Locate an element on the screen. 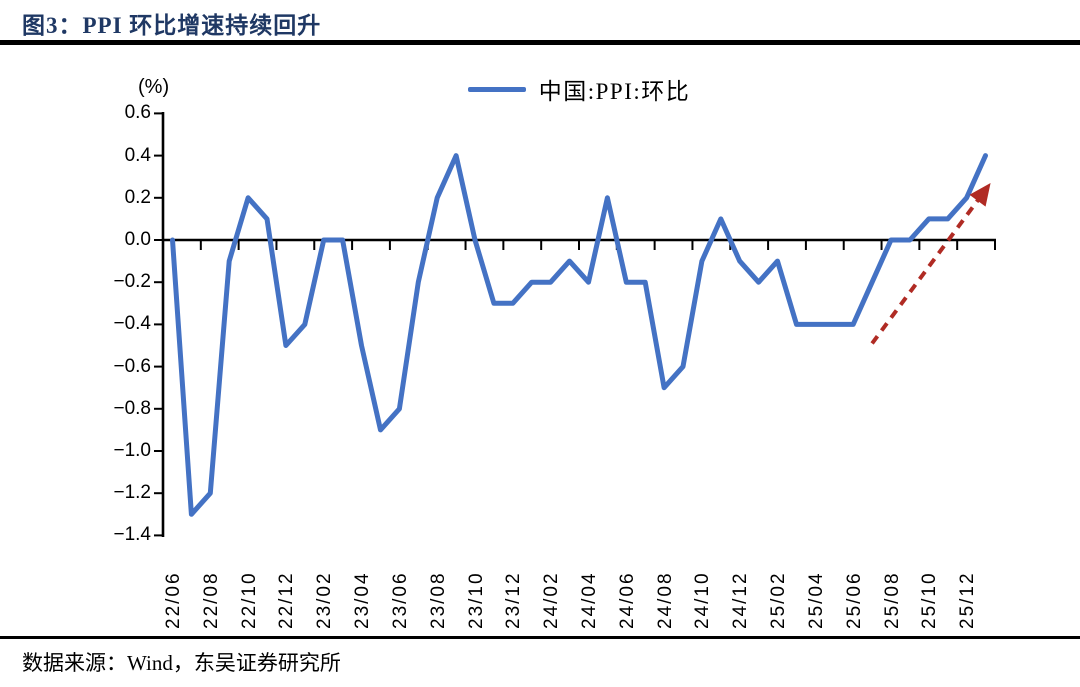 This screenshot has height=687, width=1080. x-tick-label: 23/06 is located at coordinates (400, 600).